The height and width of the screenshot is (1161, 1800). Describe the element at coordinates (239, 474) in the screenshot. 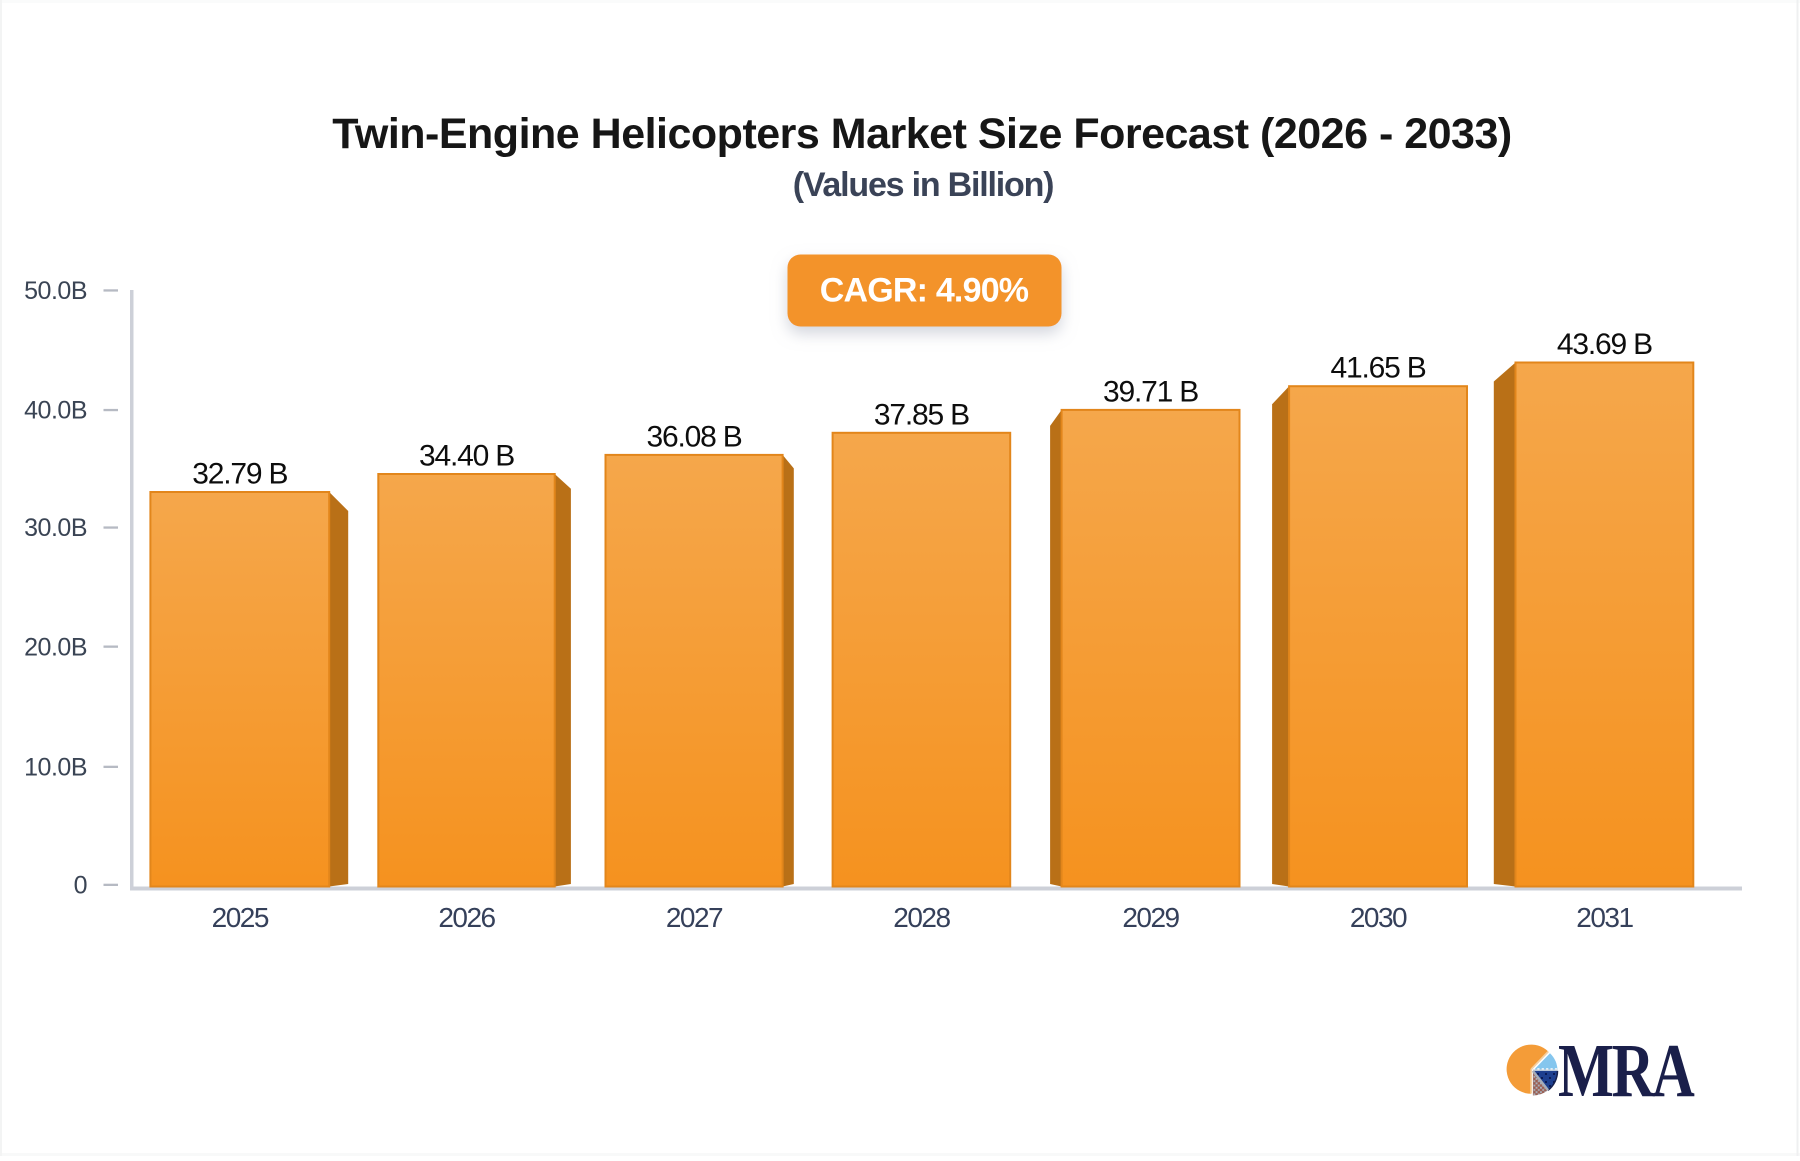

I see `svg-text: 32.79 B` at that location.